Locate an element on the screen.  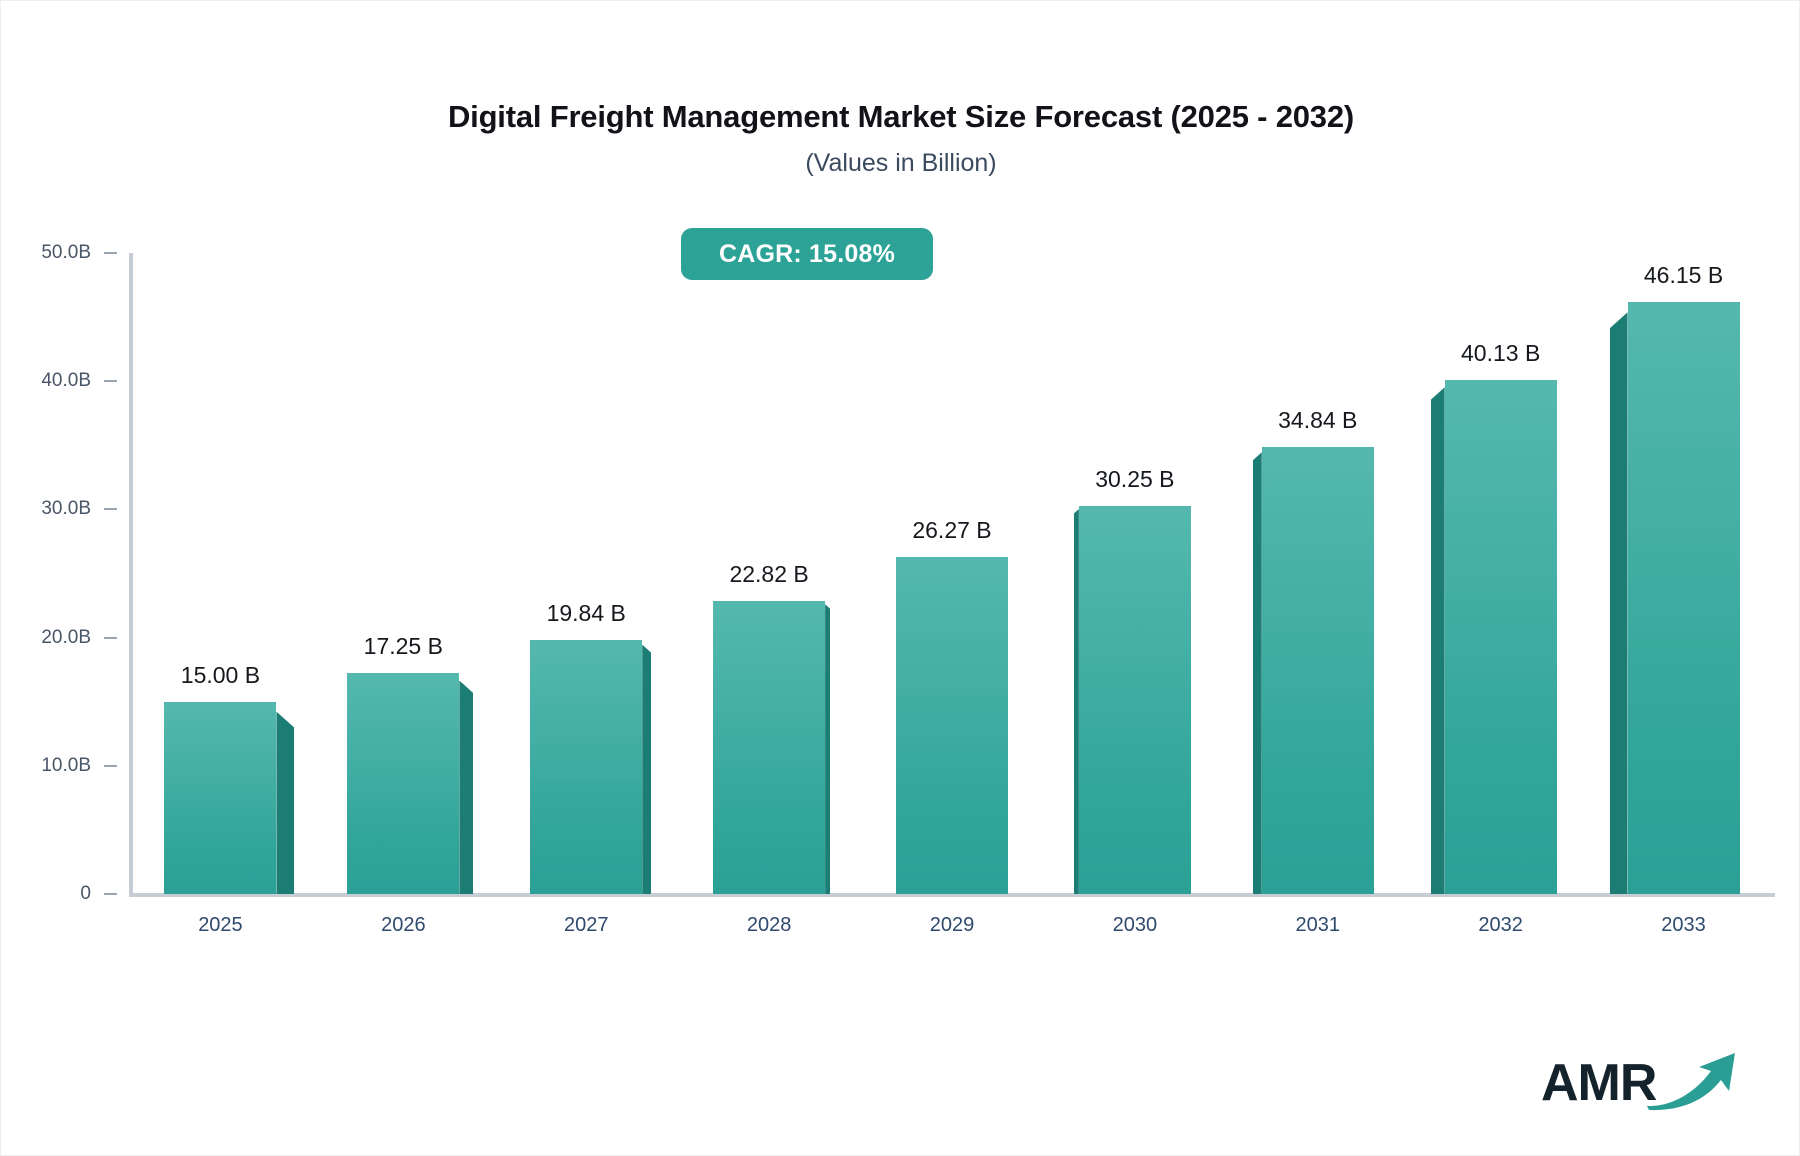
bar-2031 is located at coordinates (1313, 670).